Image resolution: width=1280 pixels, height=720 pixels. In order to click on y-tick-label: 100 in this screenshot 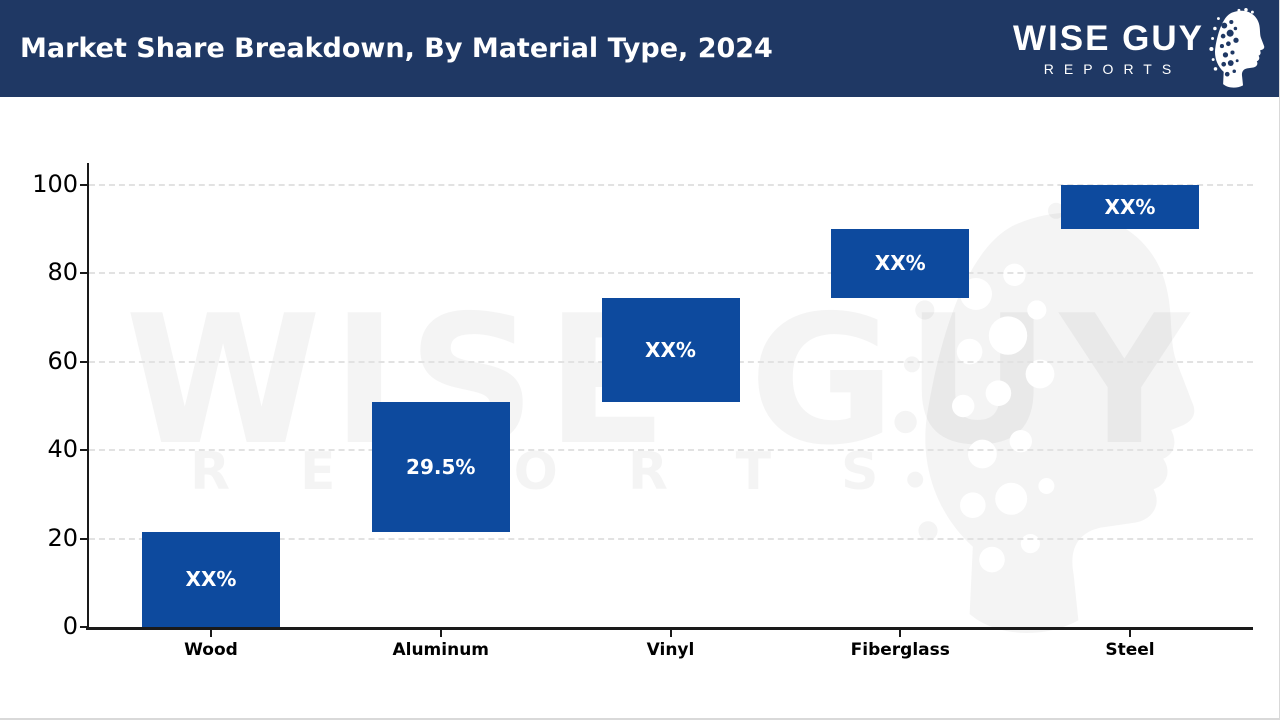, I will do `click(55, 184)`.